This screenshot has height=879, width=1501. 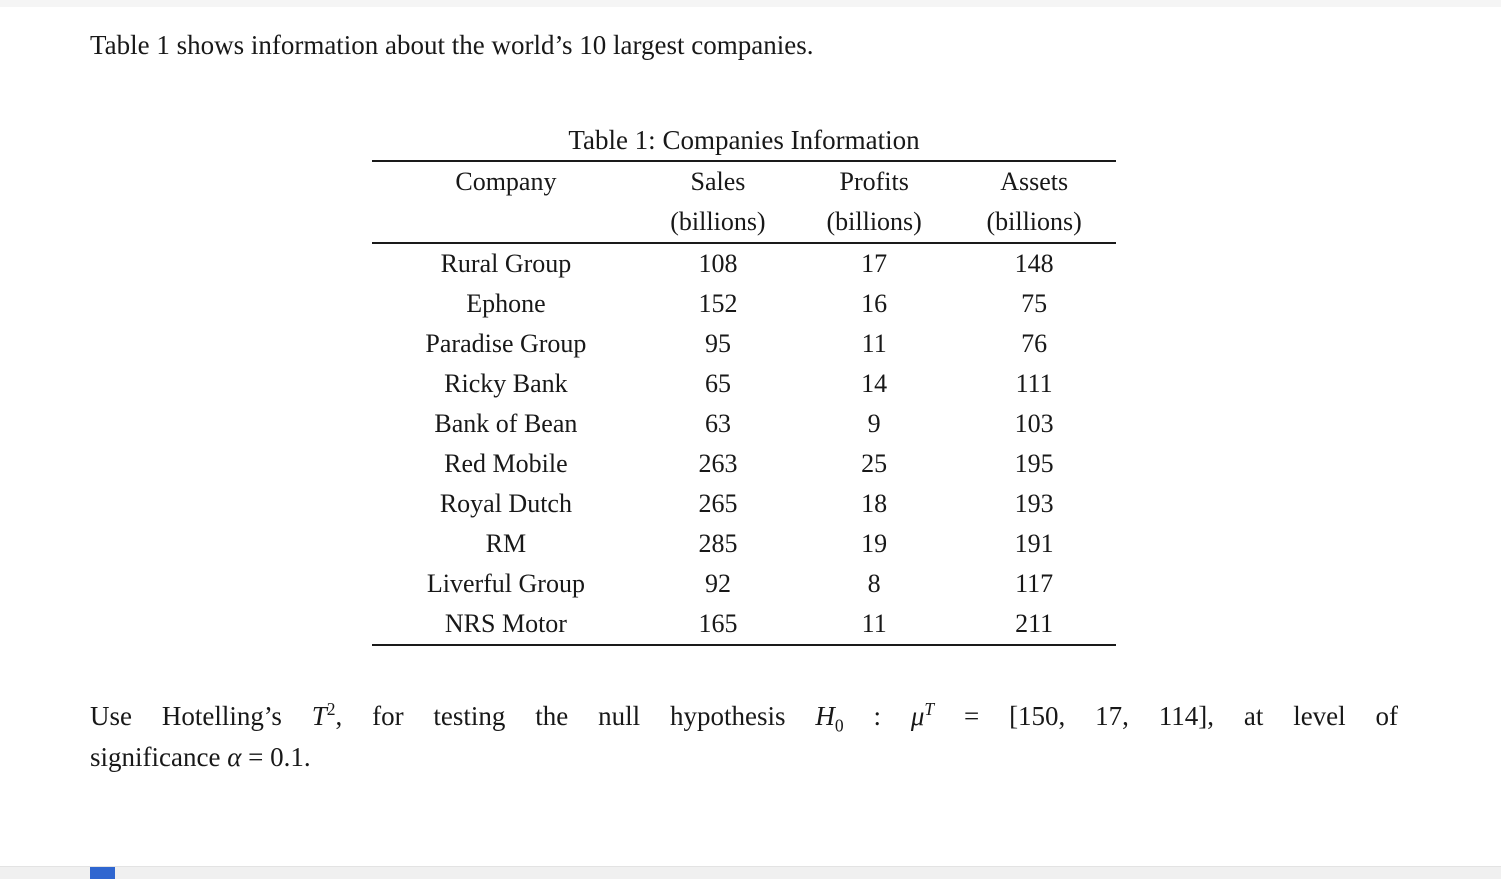 What do you see at coordinates (750, 3) in the screenshot?
I see `top-edge` at bounding box center [750, 3].